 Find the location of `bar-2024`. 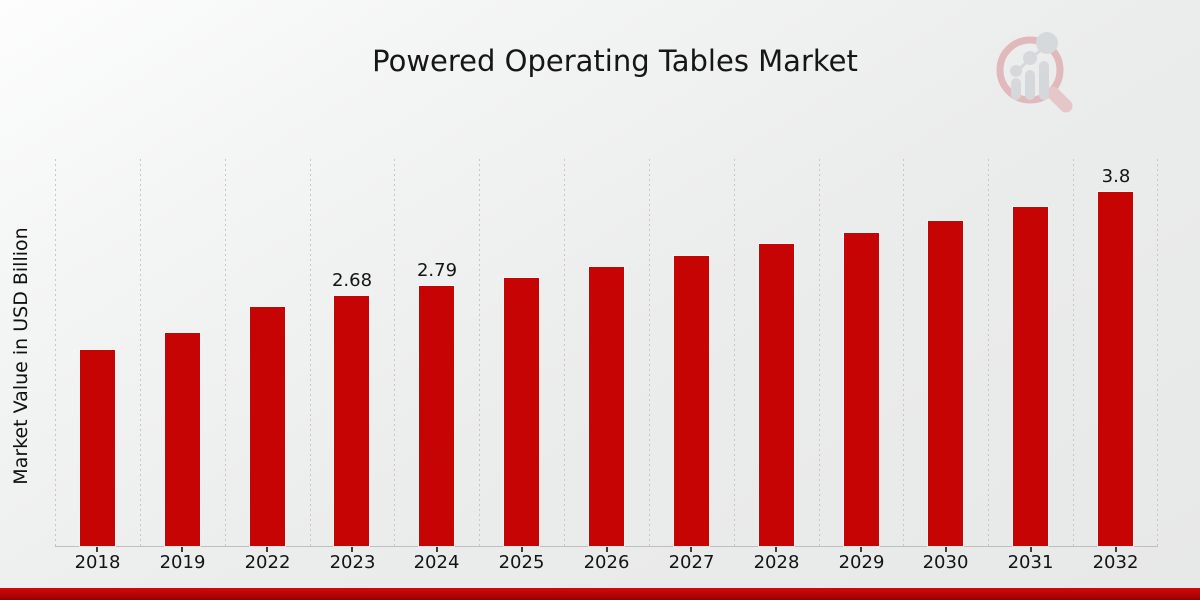

bar-2024 is located at coordinates (436, 416).